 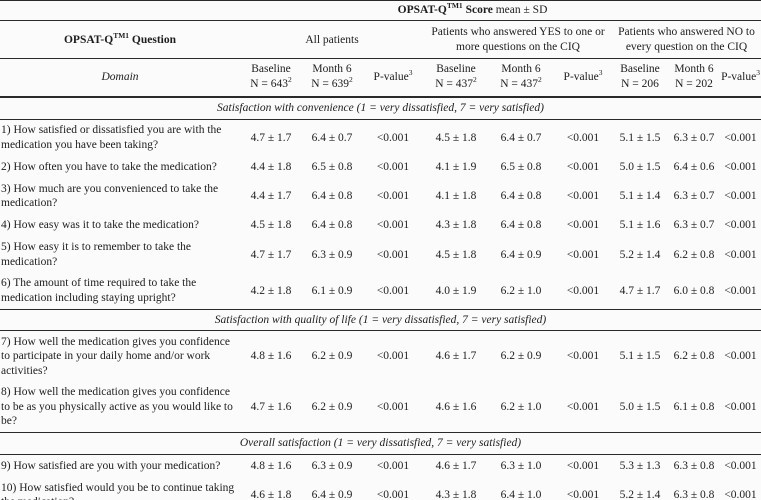 I want to click on value-cell: 5.1 ± 1.4, so click(x=640, y=196).